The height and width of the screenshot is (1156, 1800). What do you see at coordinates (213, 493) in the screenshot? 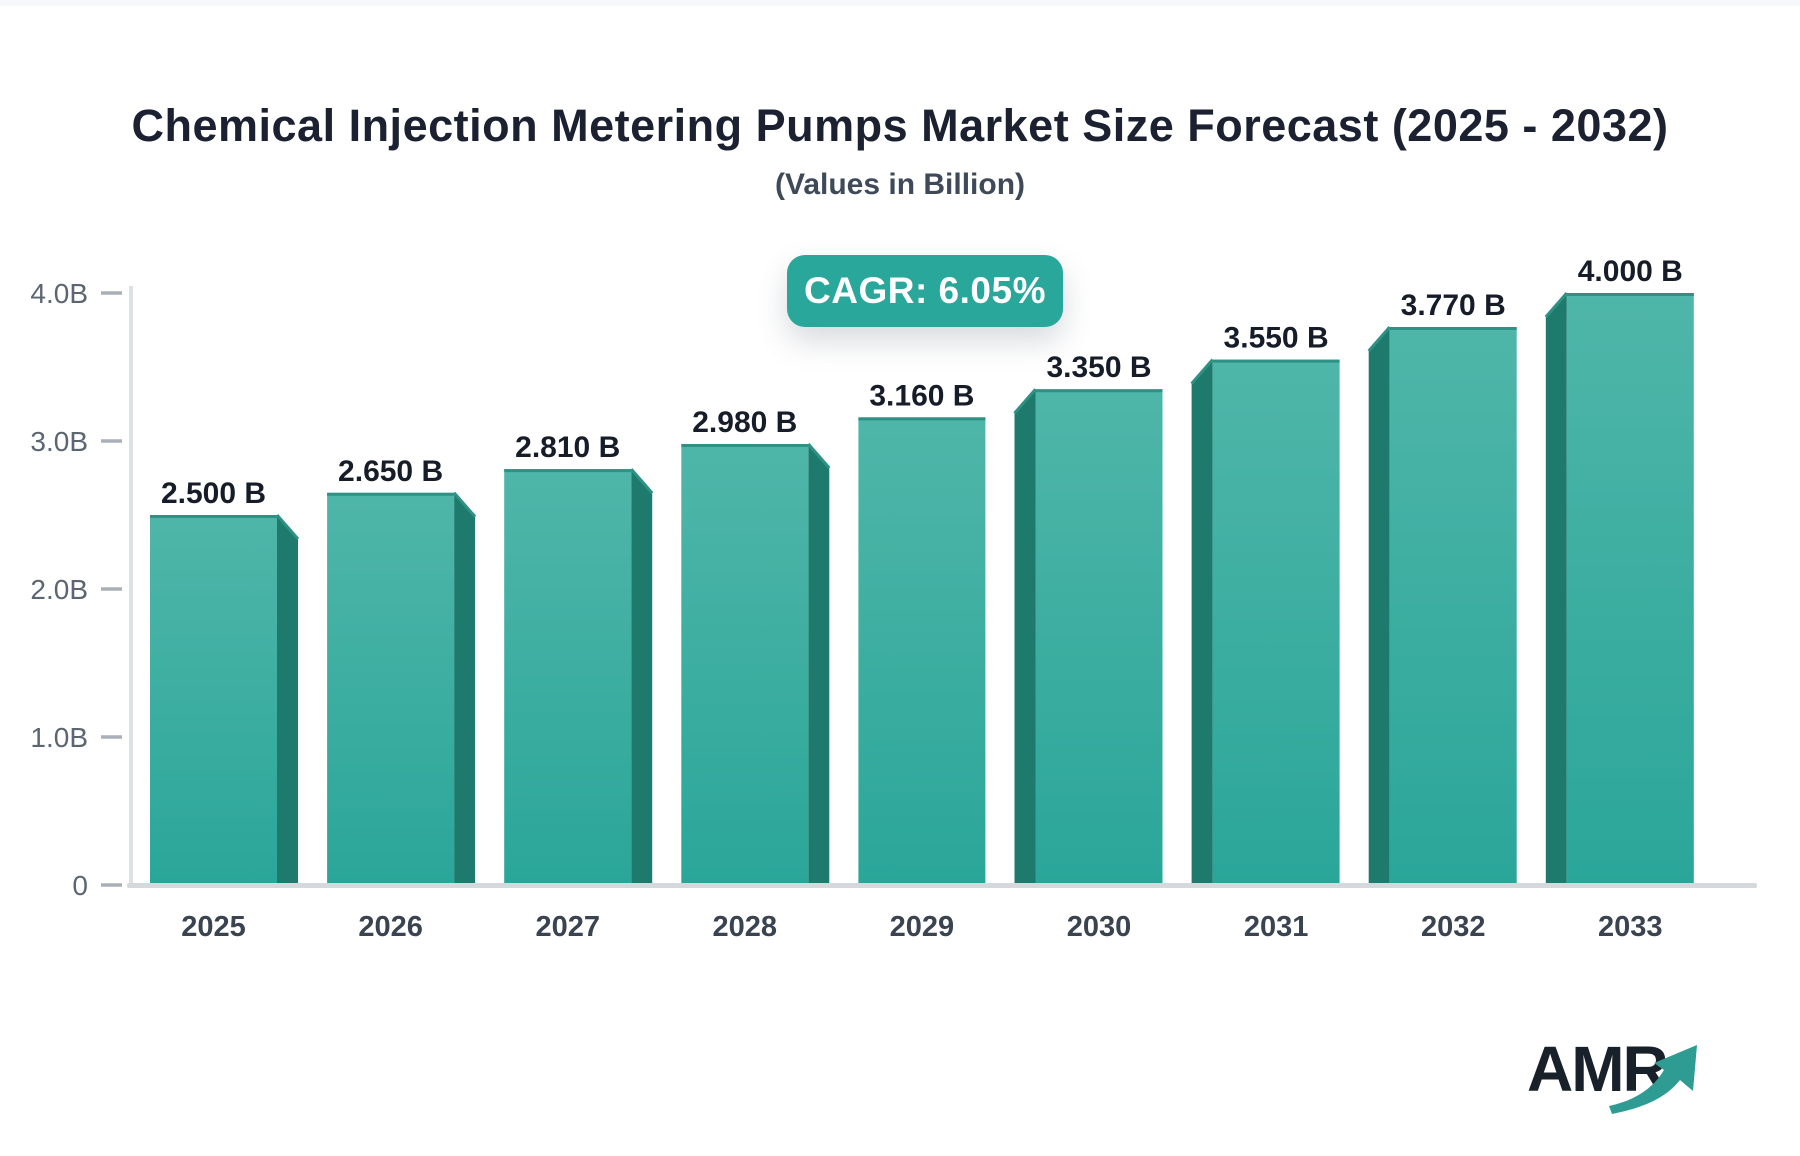
I see `bar-value-label: 2.500 B` at bounding box center [213, 493].